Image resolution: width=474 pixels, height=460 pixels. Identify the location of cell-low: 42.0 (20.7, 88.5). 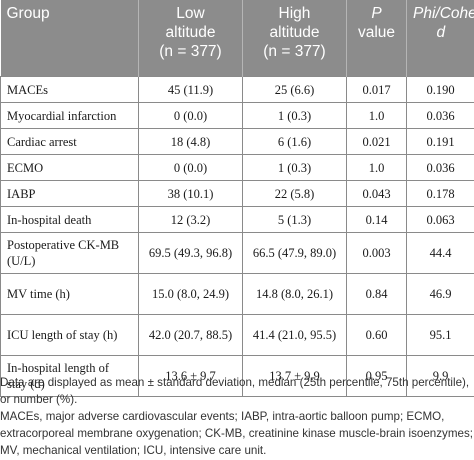
(190, 335).